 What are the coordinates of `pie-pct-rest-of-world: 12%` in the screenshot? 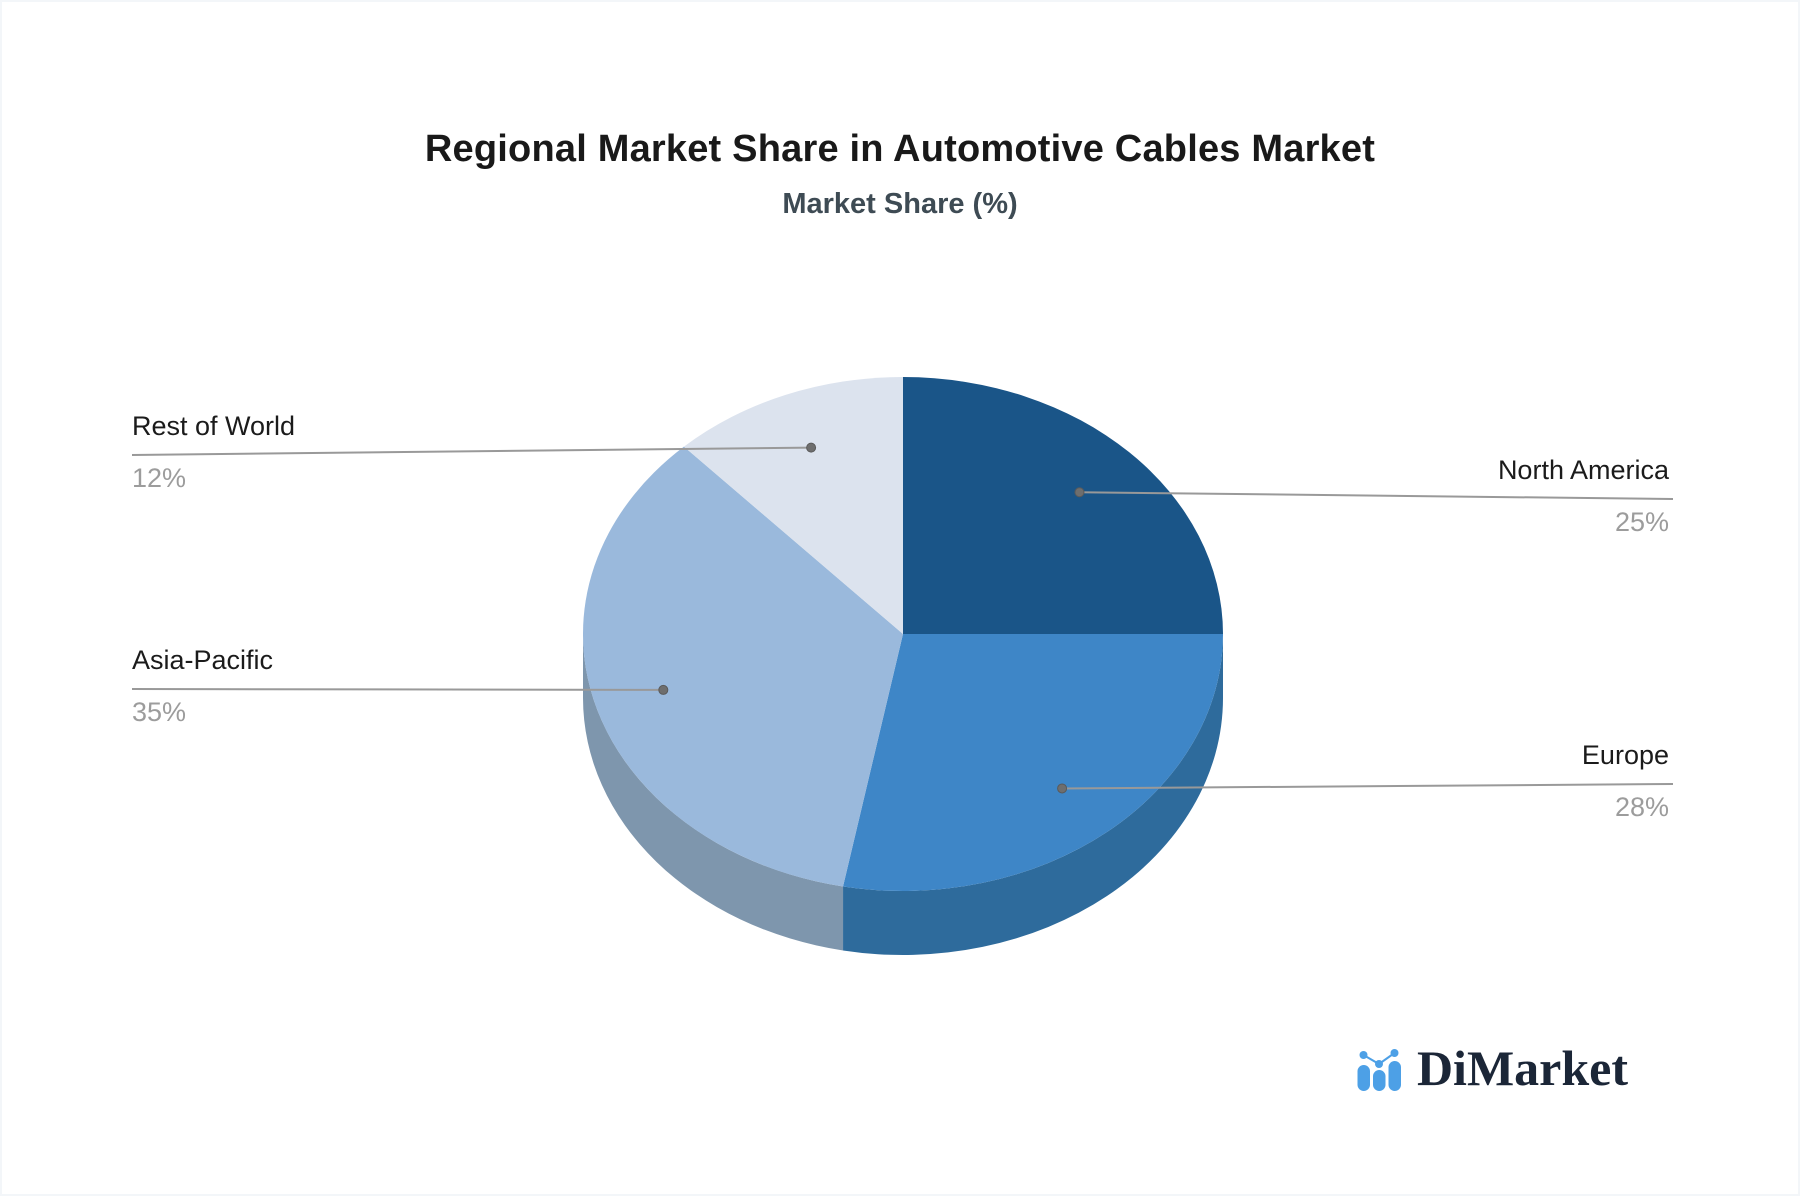 It's located at (159, 478).